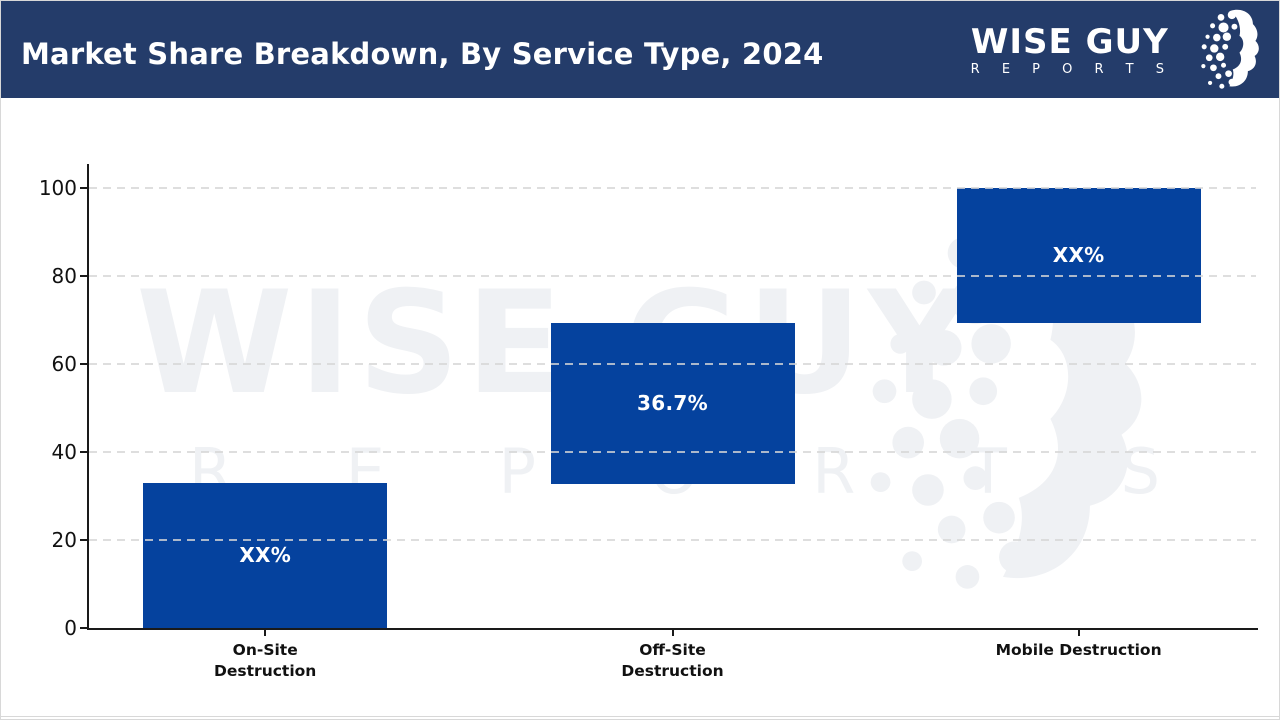  Describe the element at coordinates (70, 628) in the screenshot. I see `y-tick-label: 0` at that location.